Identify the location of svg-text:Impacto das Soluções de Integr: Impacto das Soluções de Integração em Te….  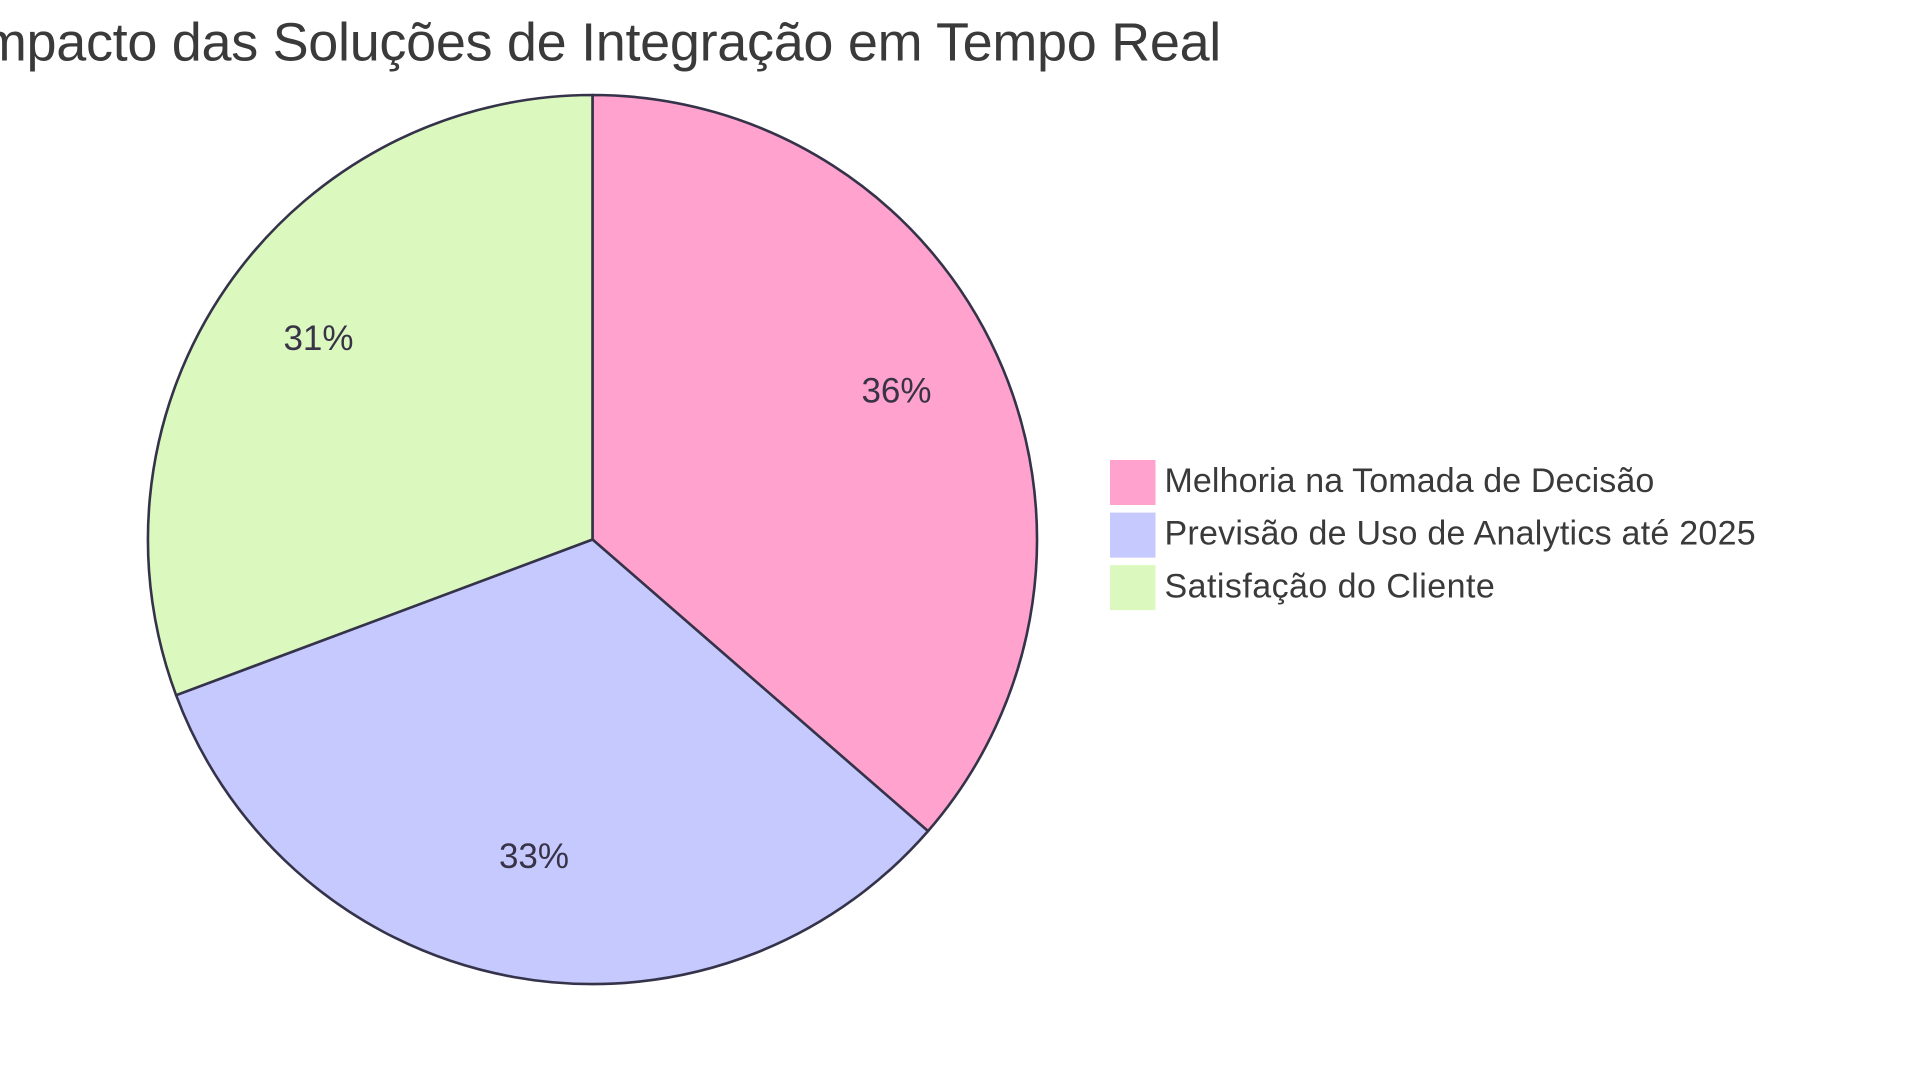
(610, 43).